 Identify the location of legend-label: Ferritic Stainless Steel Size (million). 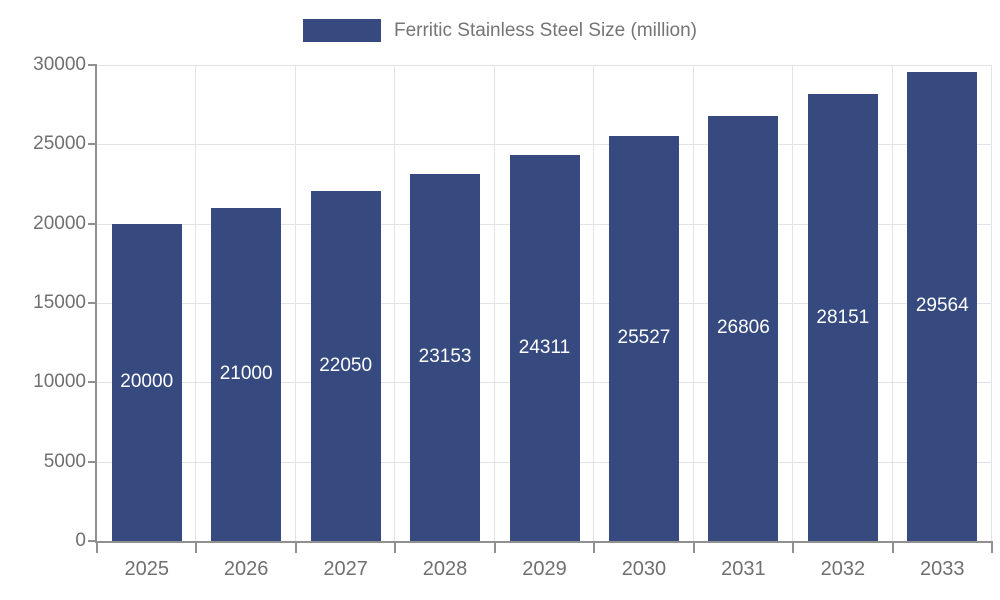
(545, 30).